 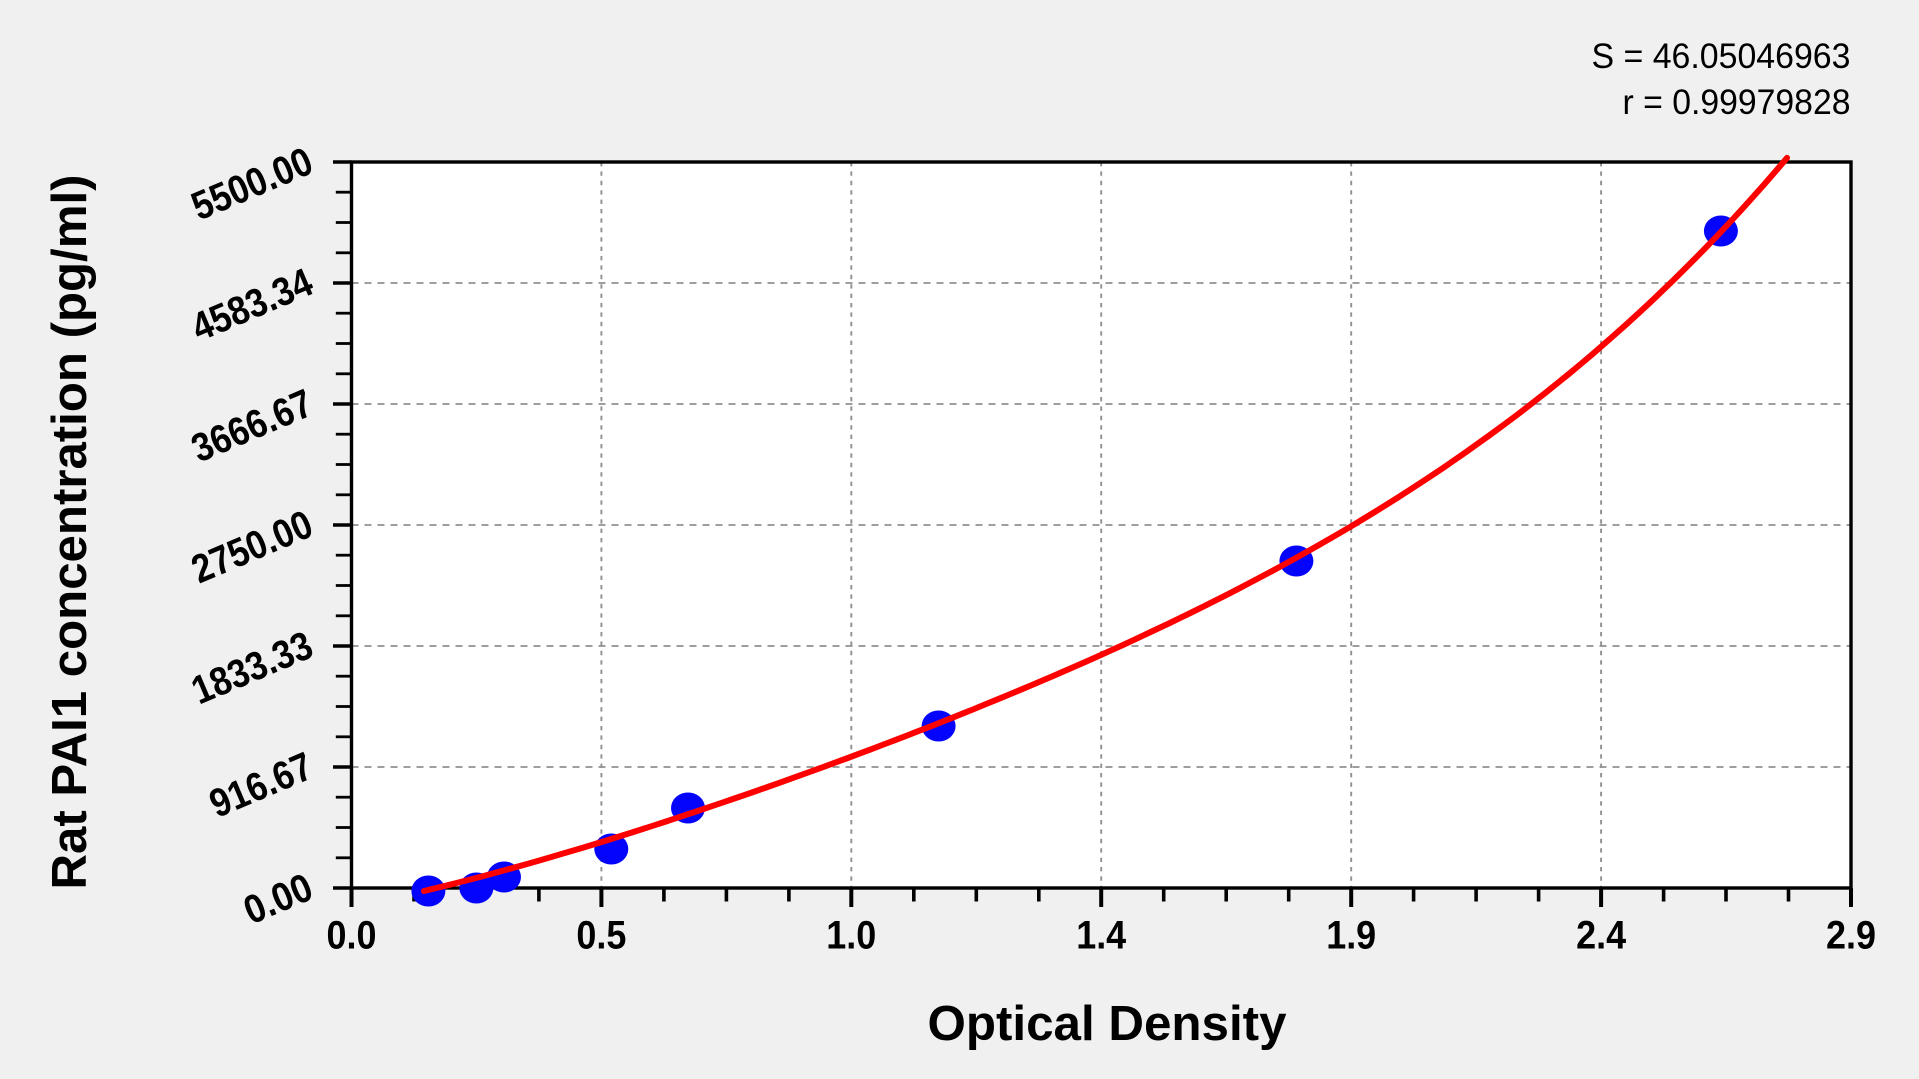 What do you see at coordinates (851, 936) in the screenshot?
I see `svg-text: 1.0` at bounding box center [851, 936].